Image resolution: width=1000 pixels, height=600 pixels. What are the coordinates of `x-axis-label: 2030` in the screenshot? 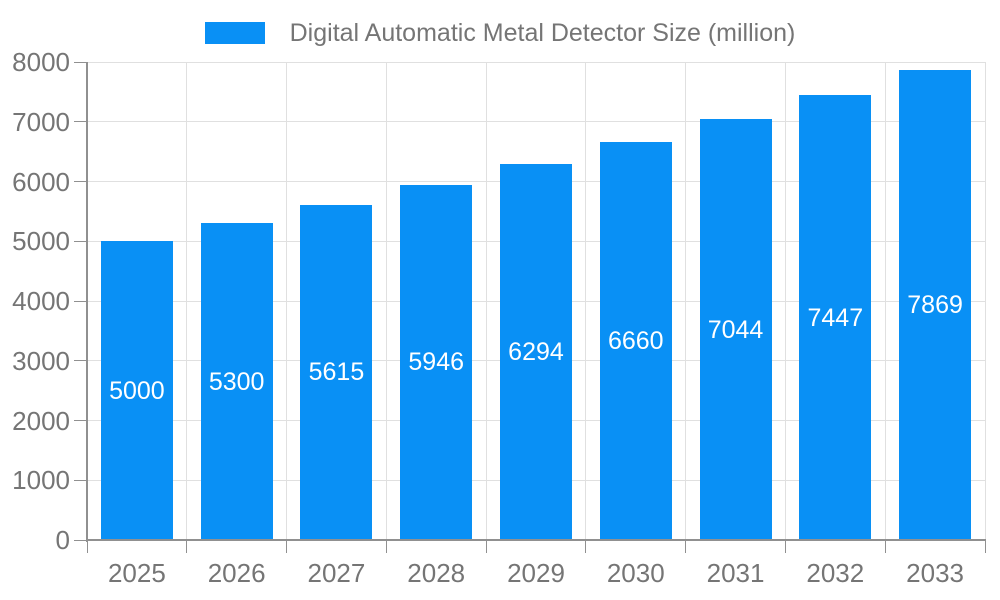 It's located at (635, 573).